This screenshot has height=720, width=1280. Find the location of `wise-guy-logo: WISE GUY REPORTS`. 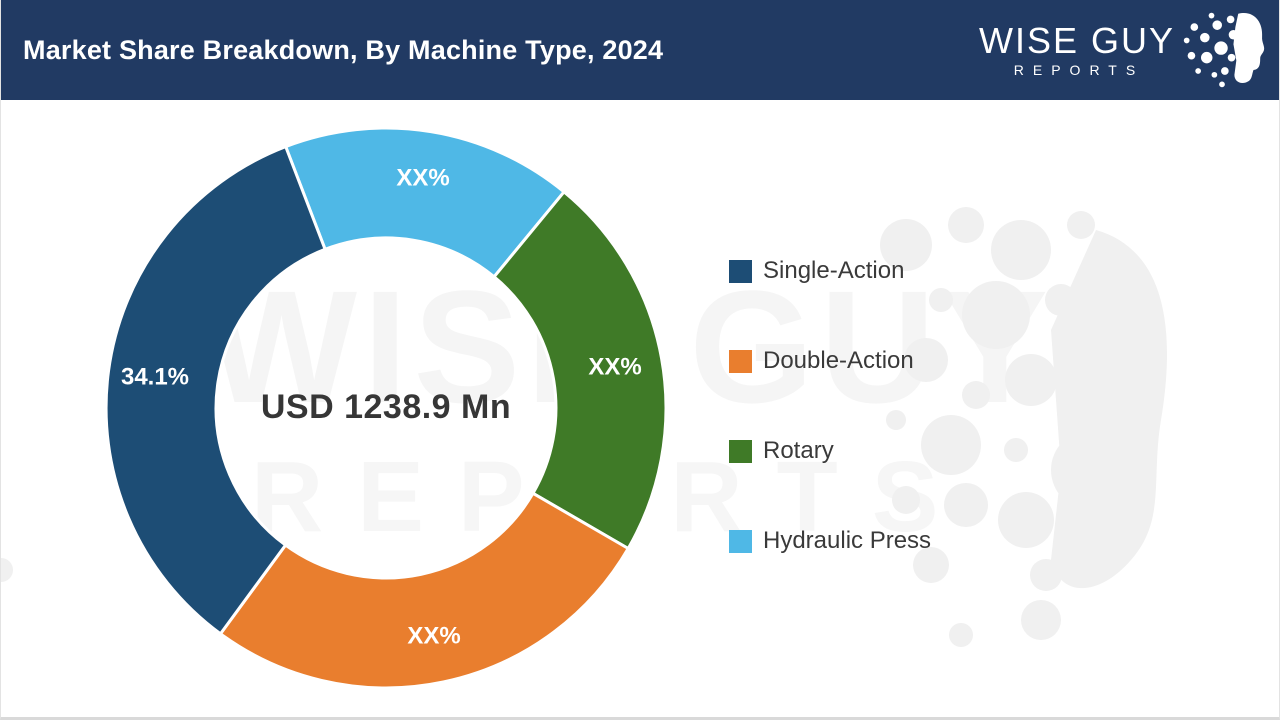

wise-guy-logo: WISE GUY REPORTS is located at coordinates (1122, 50).